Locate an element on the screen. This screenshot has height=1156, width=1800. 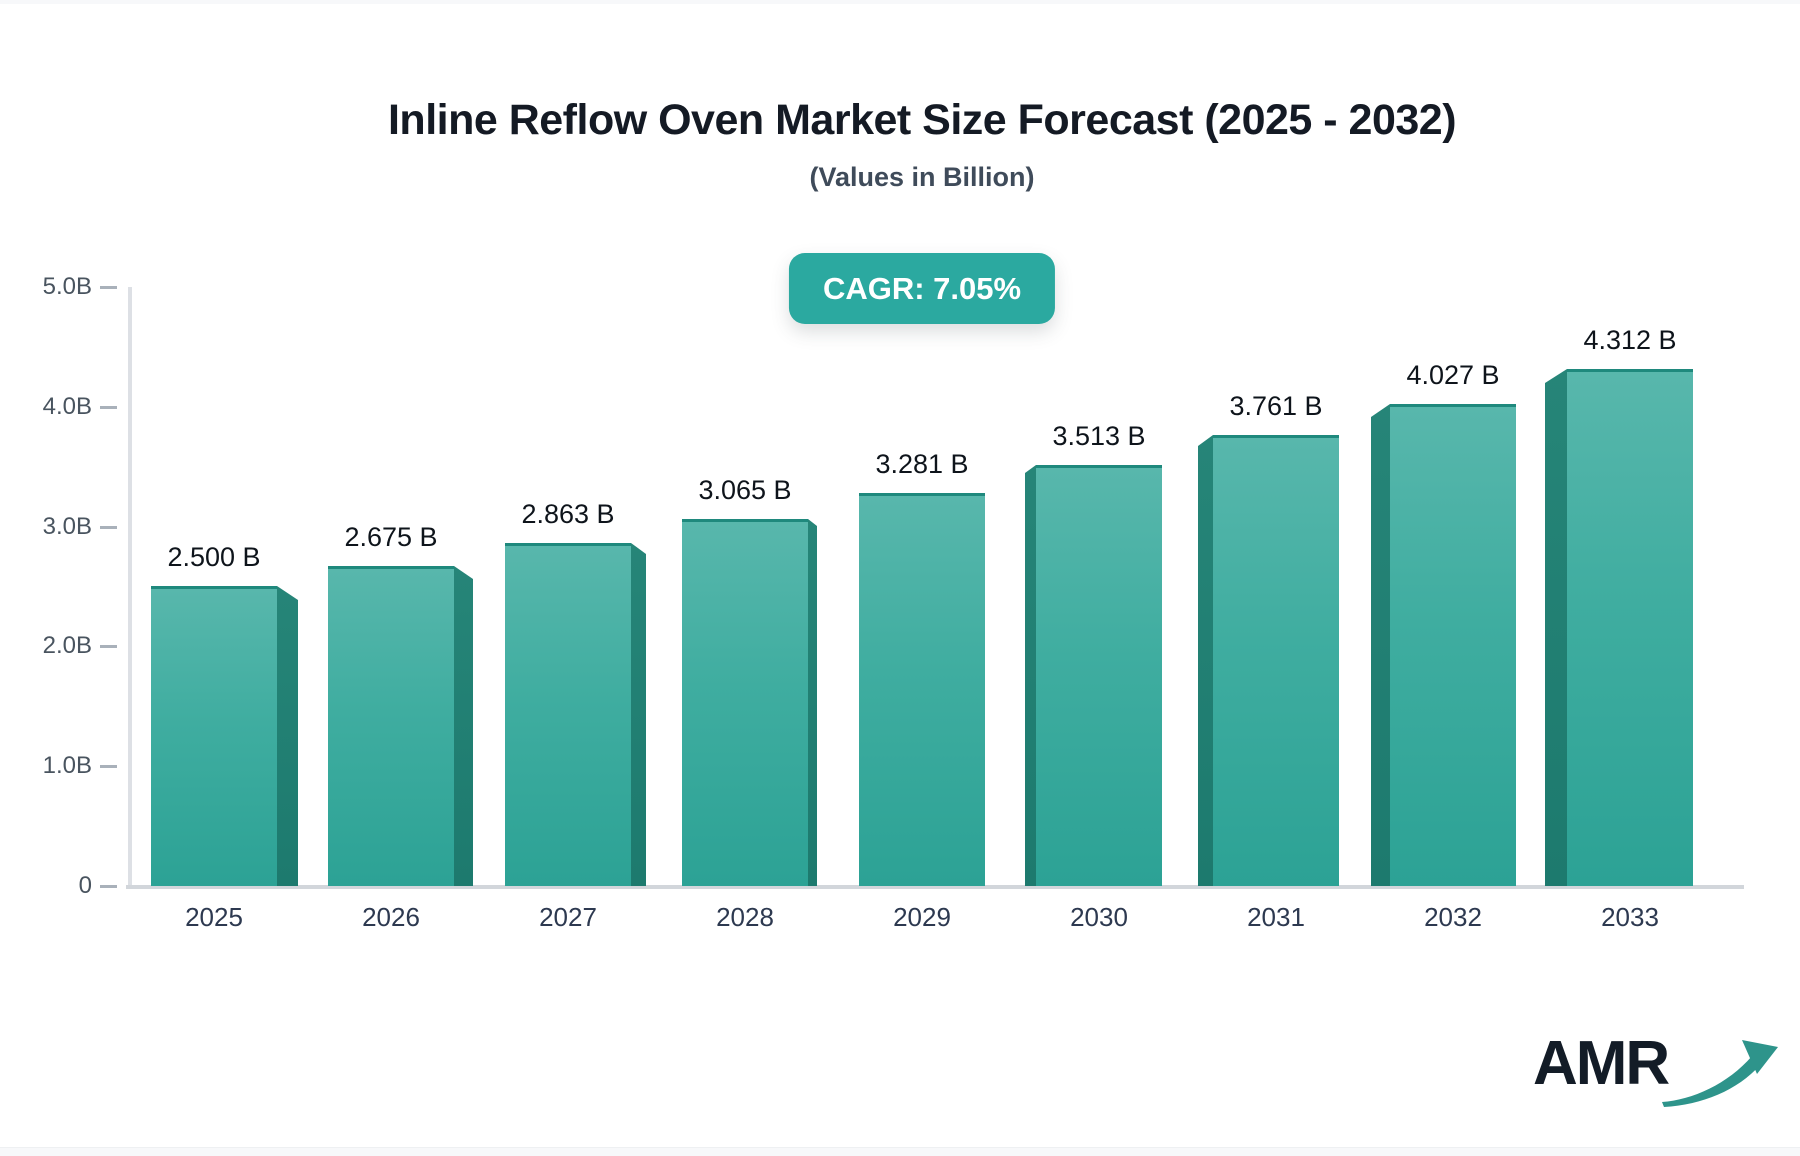
y-tick-label: 3.0B is located at coordinates (67, 526).